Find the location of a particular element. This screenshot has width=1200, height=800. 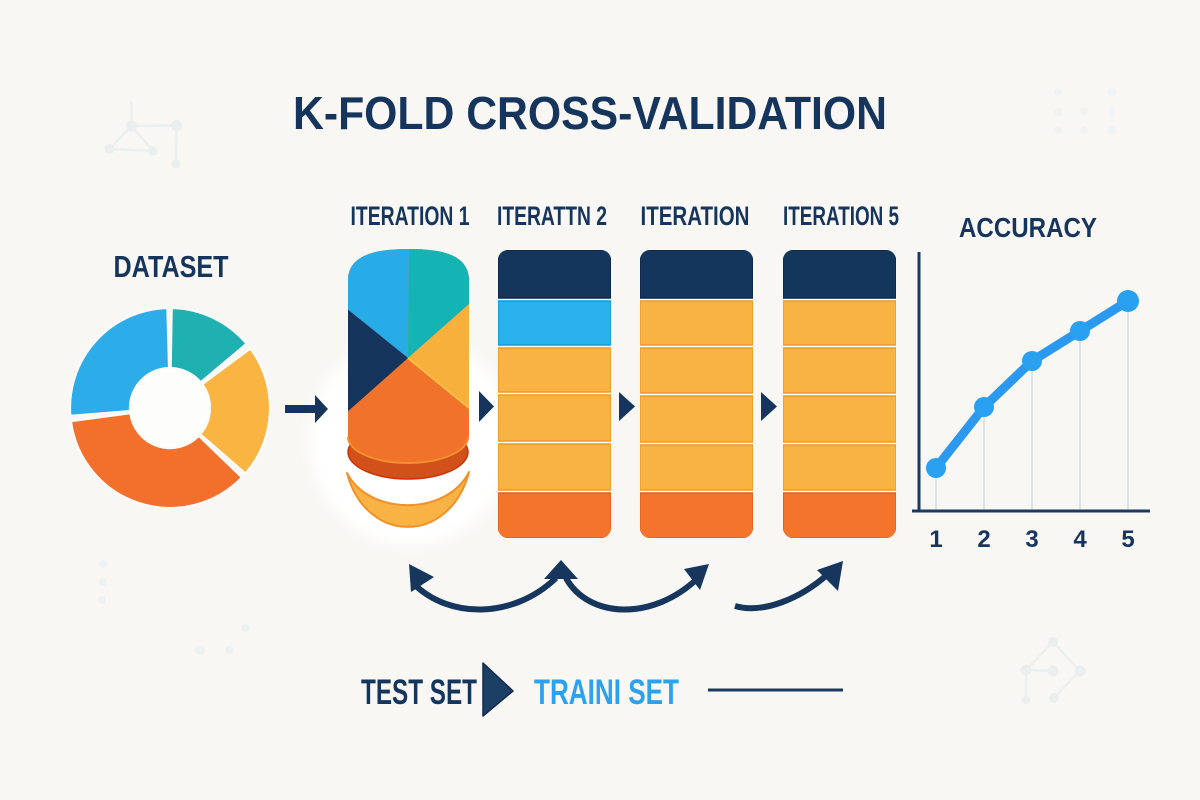

svg-text: 1 is located at coordinates (935, 539).